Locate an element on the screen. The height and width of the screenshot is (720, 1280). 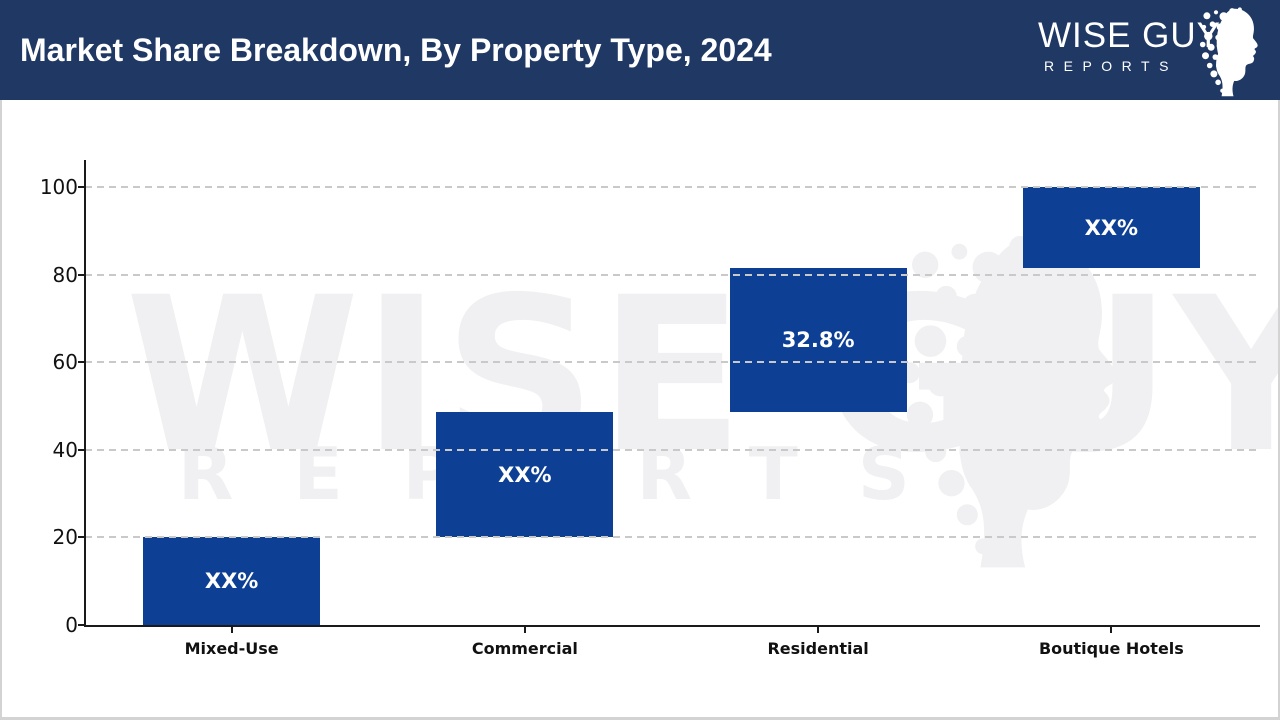
x-category-label-commercial: Commercial is located at coordinates (524, 648).